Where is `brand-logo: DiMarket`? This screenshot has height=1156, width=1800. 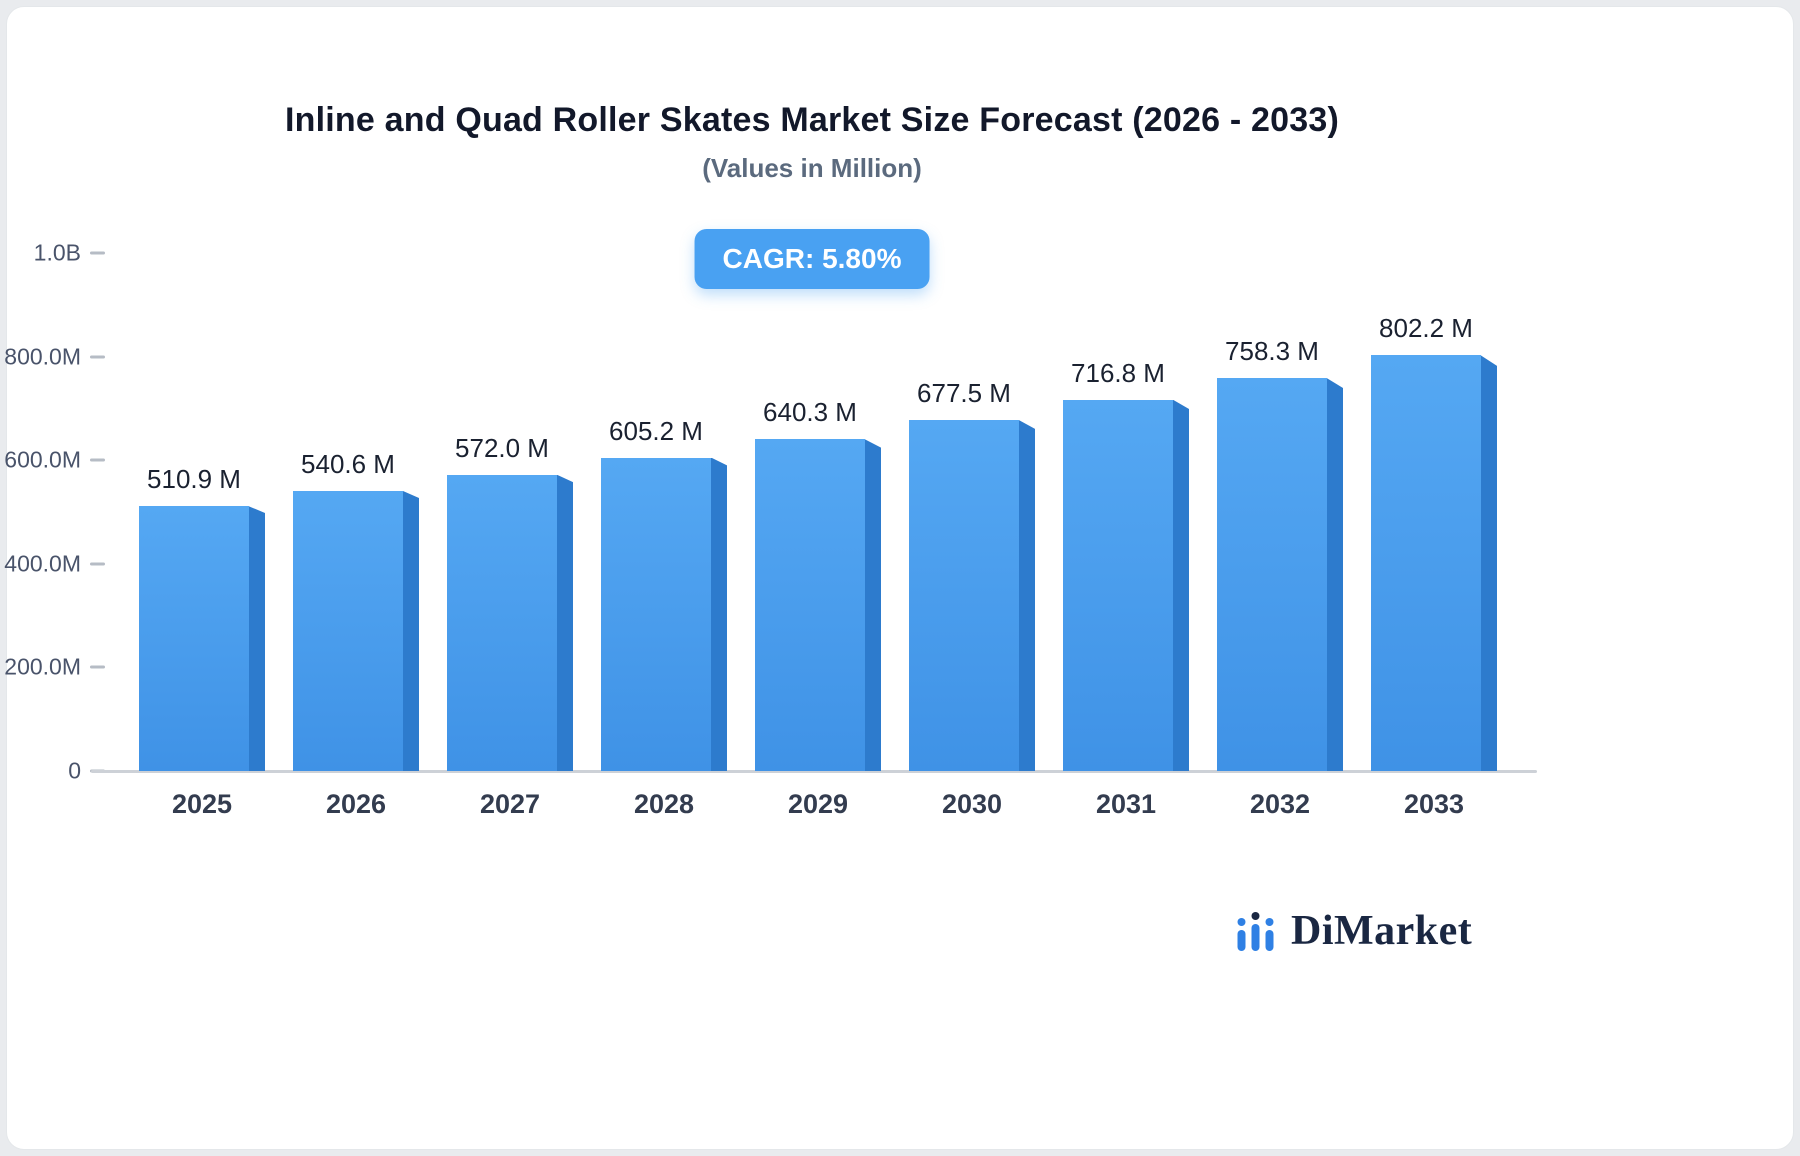 brand-logo: DiMarket is located at coordinates (1352, 931).